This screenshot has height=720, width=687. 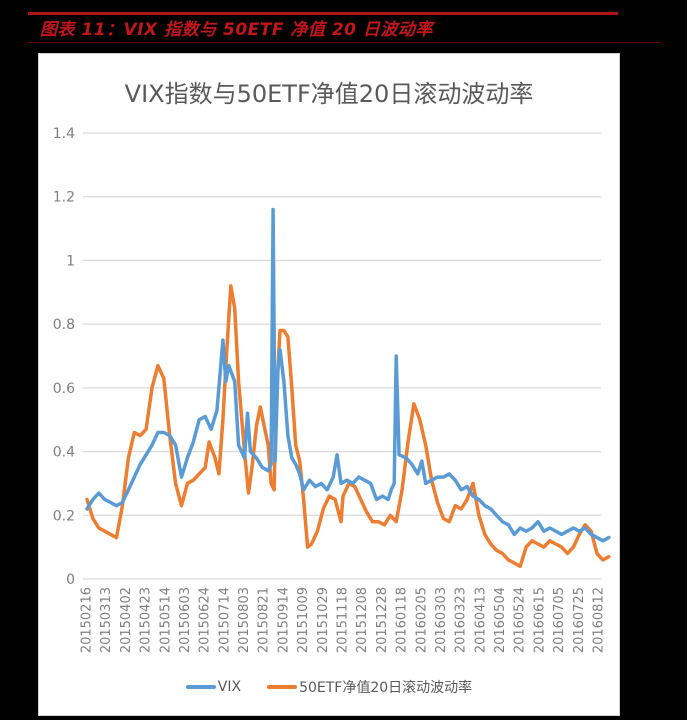 I want to click on svg-text: 20160118, so click(x=402, y=620).